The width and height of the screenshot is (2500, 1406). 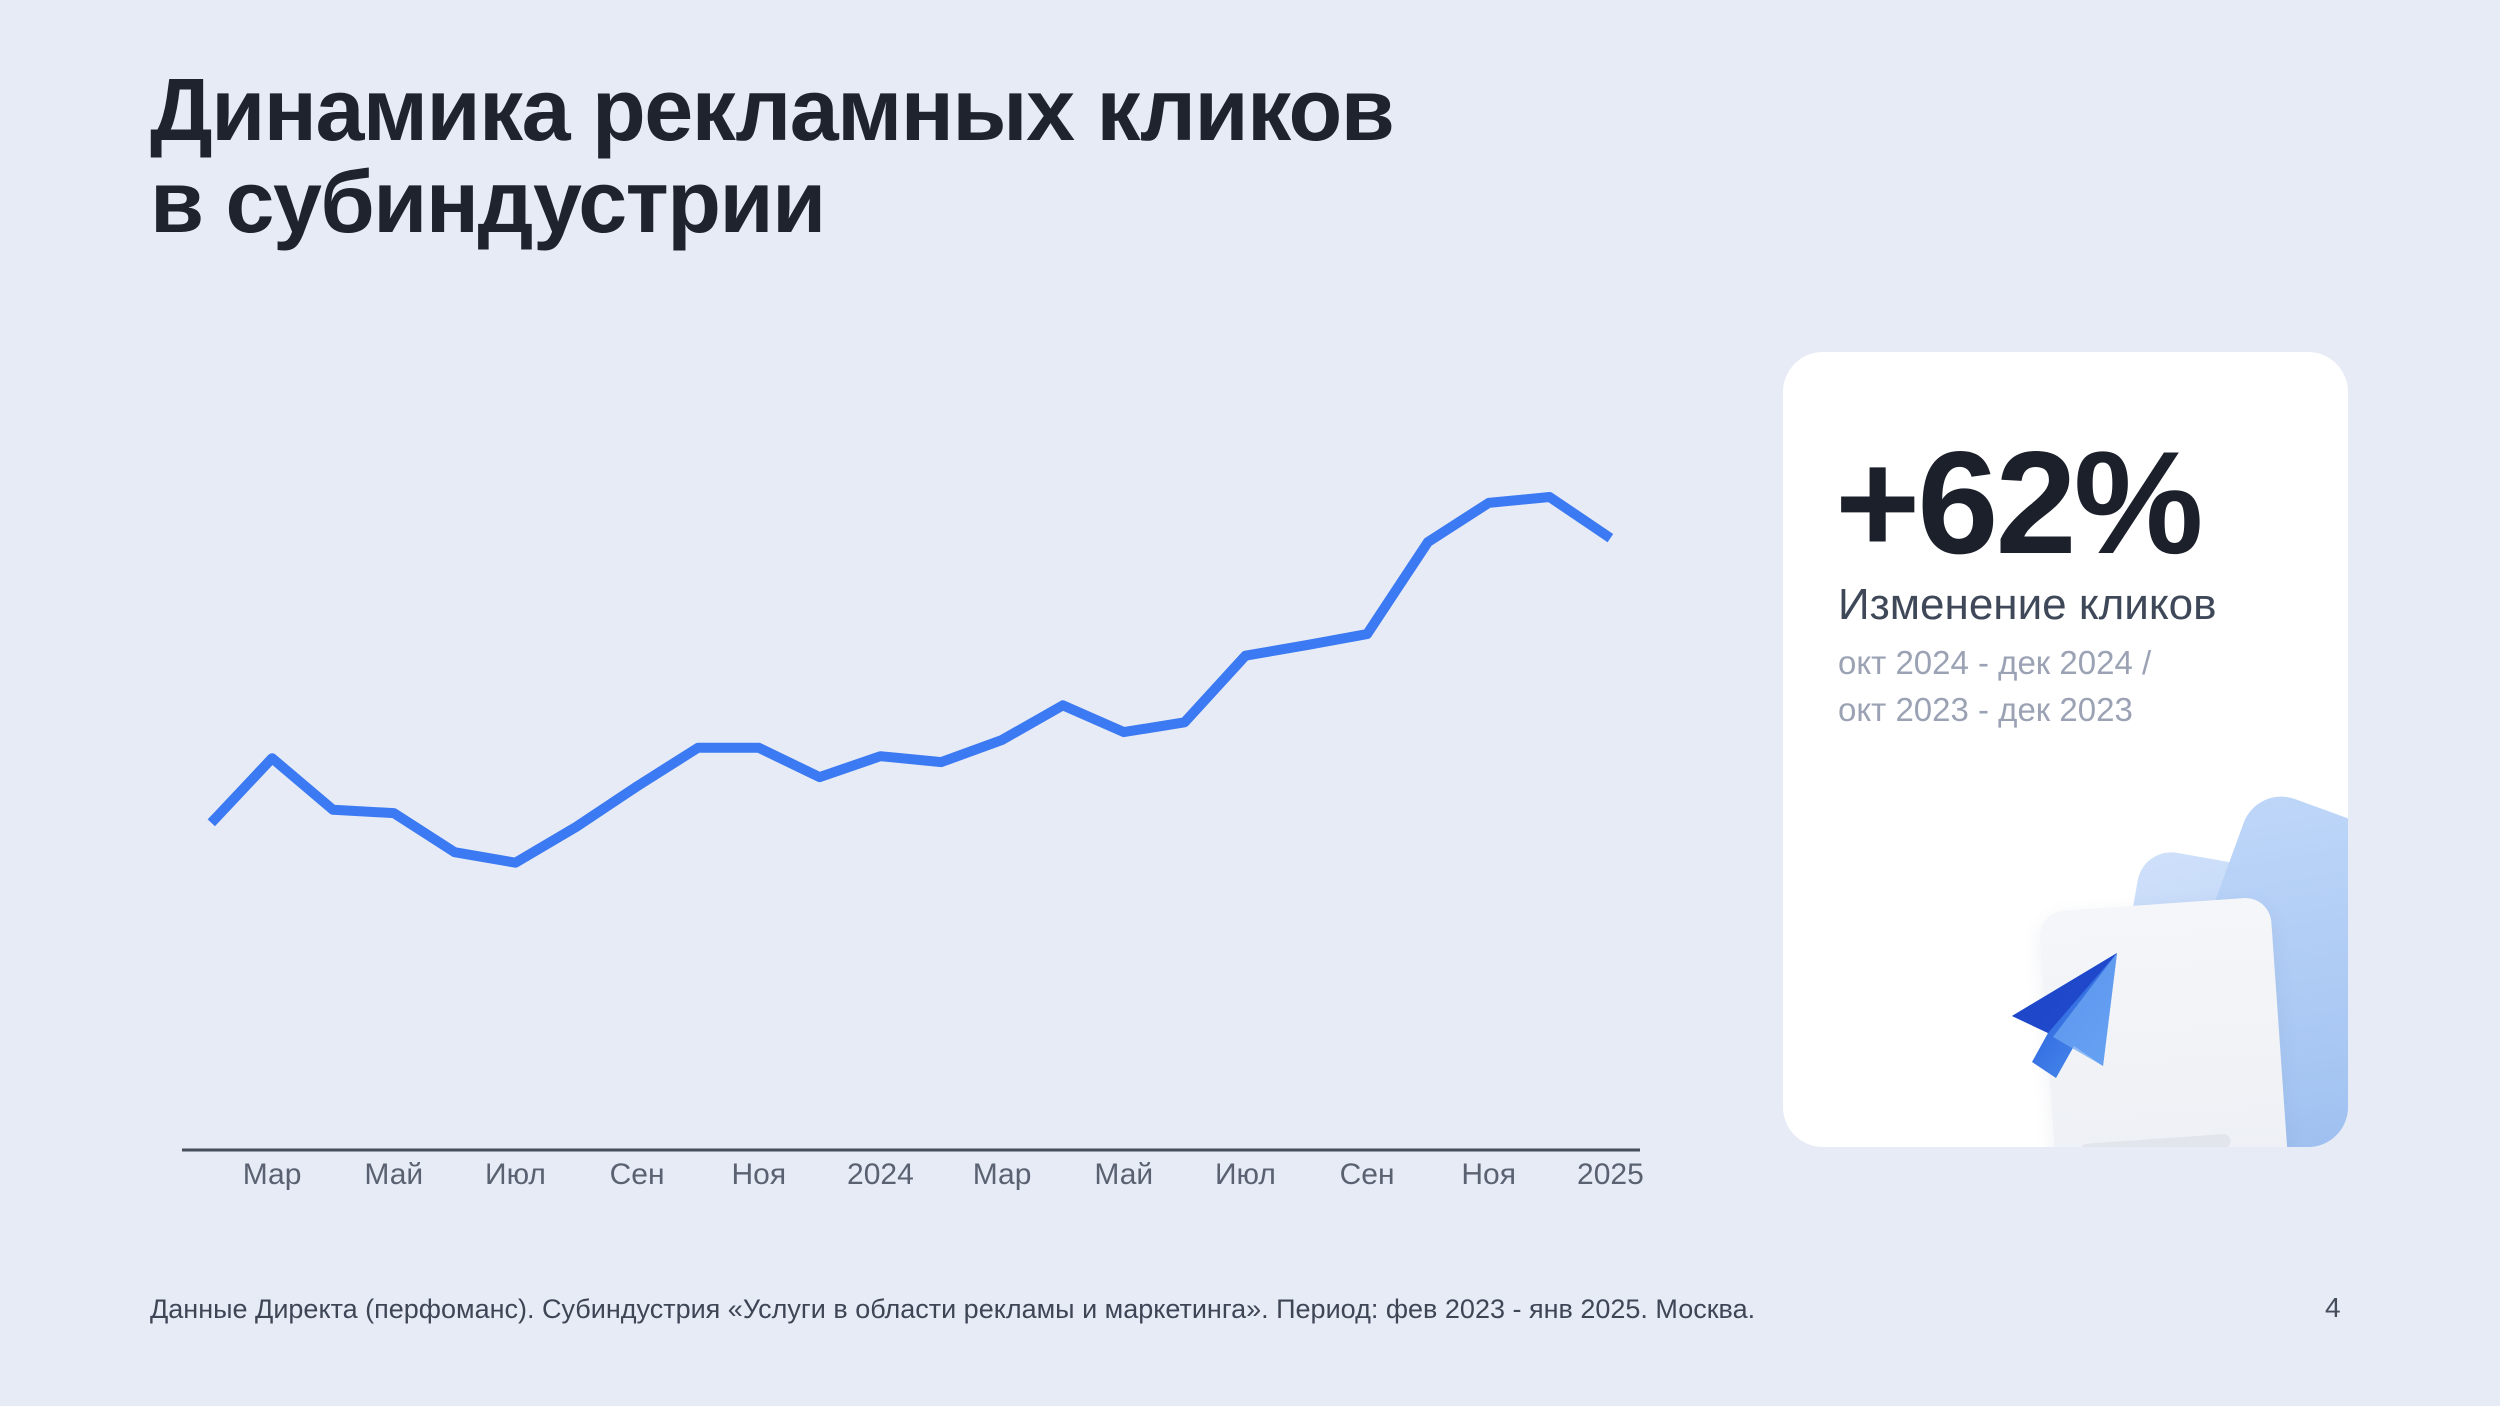 I want to click on documents-cursor-illustration, so click(x=2065, y=749).